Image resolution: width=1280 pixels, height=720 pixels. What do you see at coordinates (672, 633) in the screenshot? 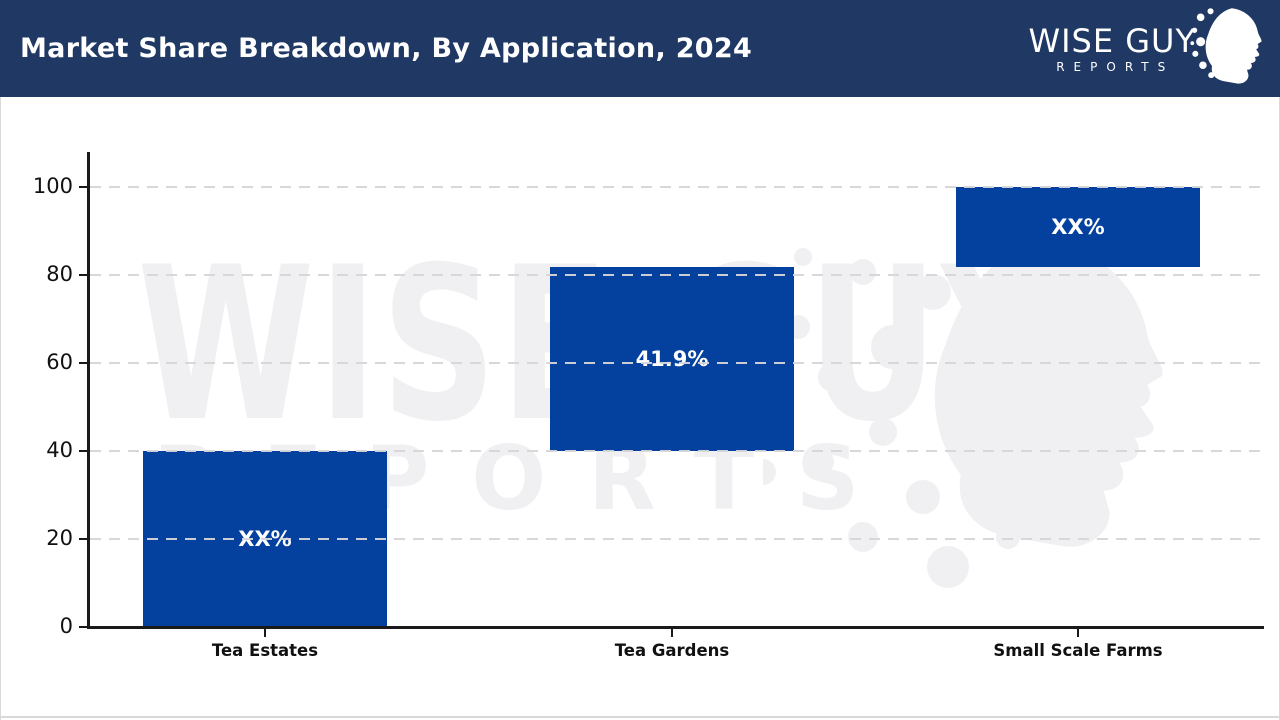
I see `x-tick-tea-gardens` at bounding box center [672, 633].